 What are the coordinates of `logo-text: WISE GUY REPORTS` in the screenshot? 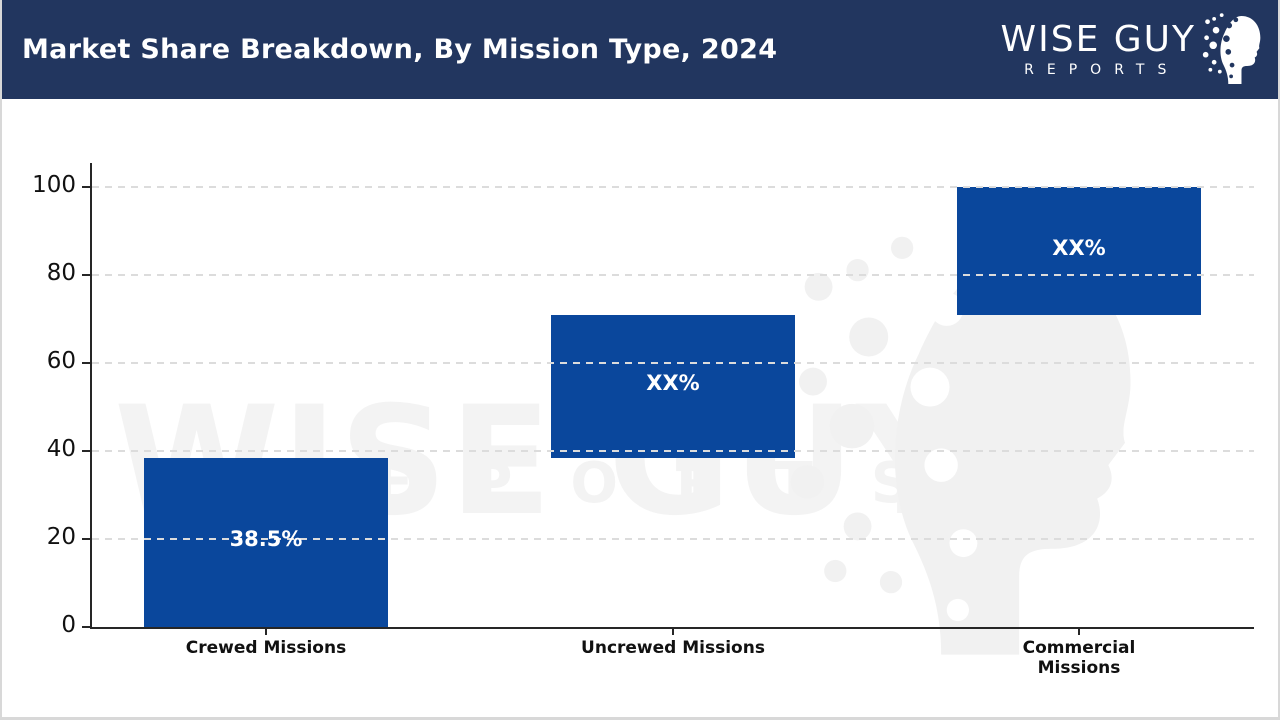 It's located at (1098, 48).